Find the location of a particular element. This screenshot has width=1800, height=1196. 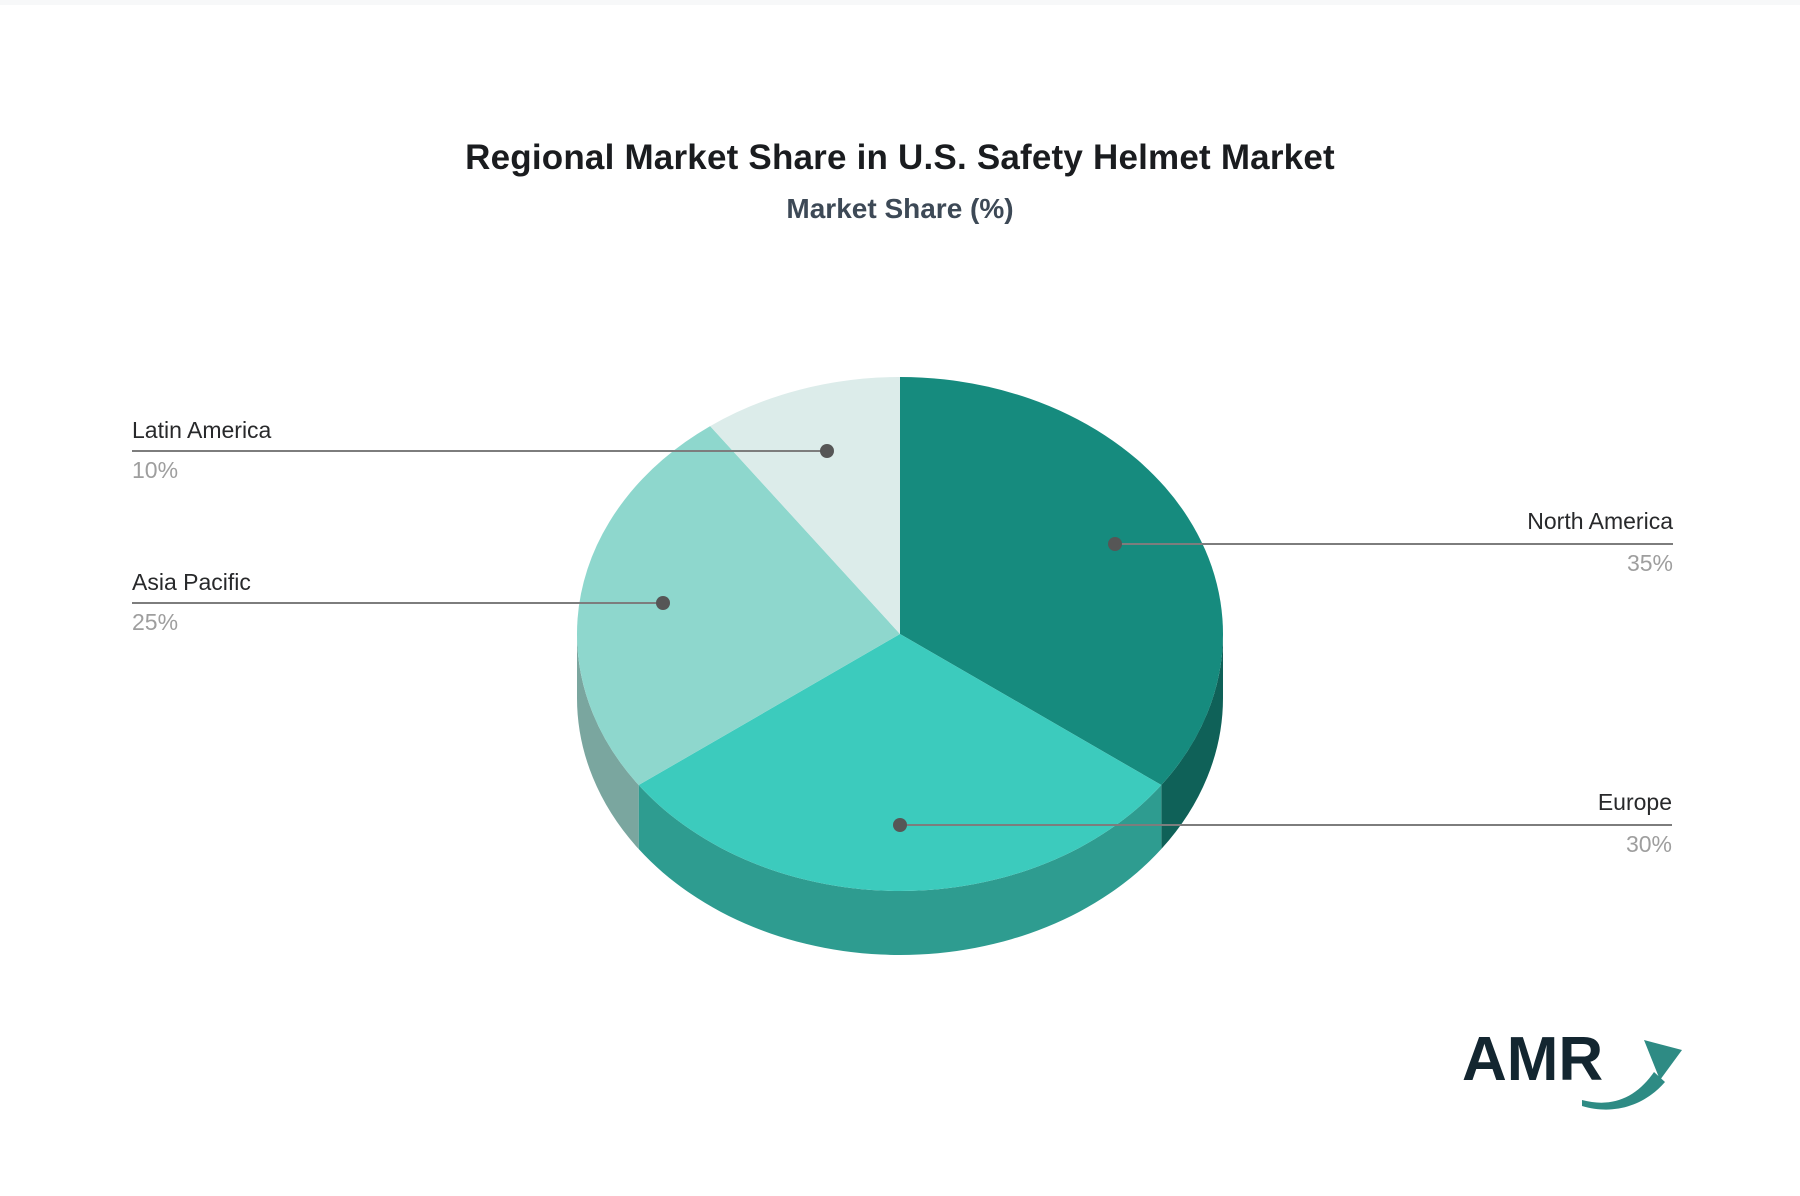

pie-slice-side-asia-pacific is located at coordinates (608, 742).